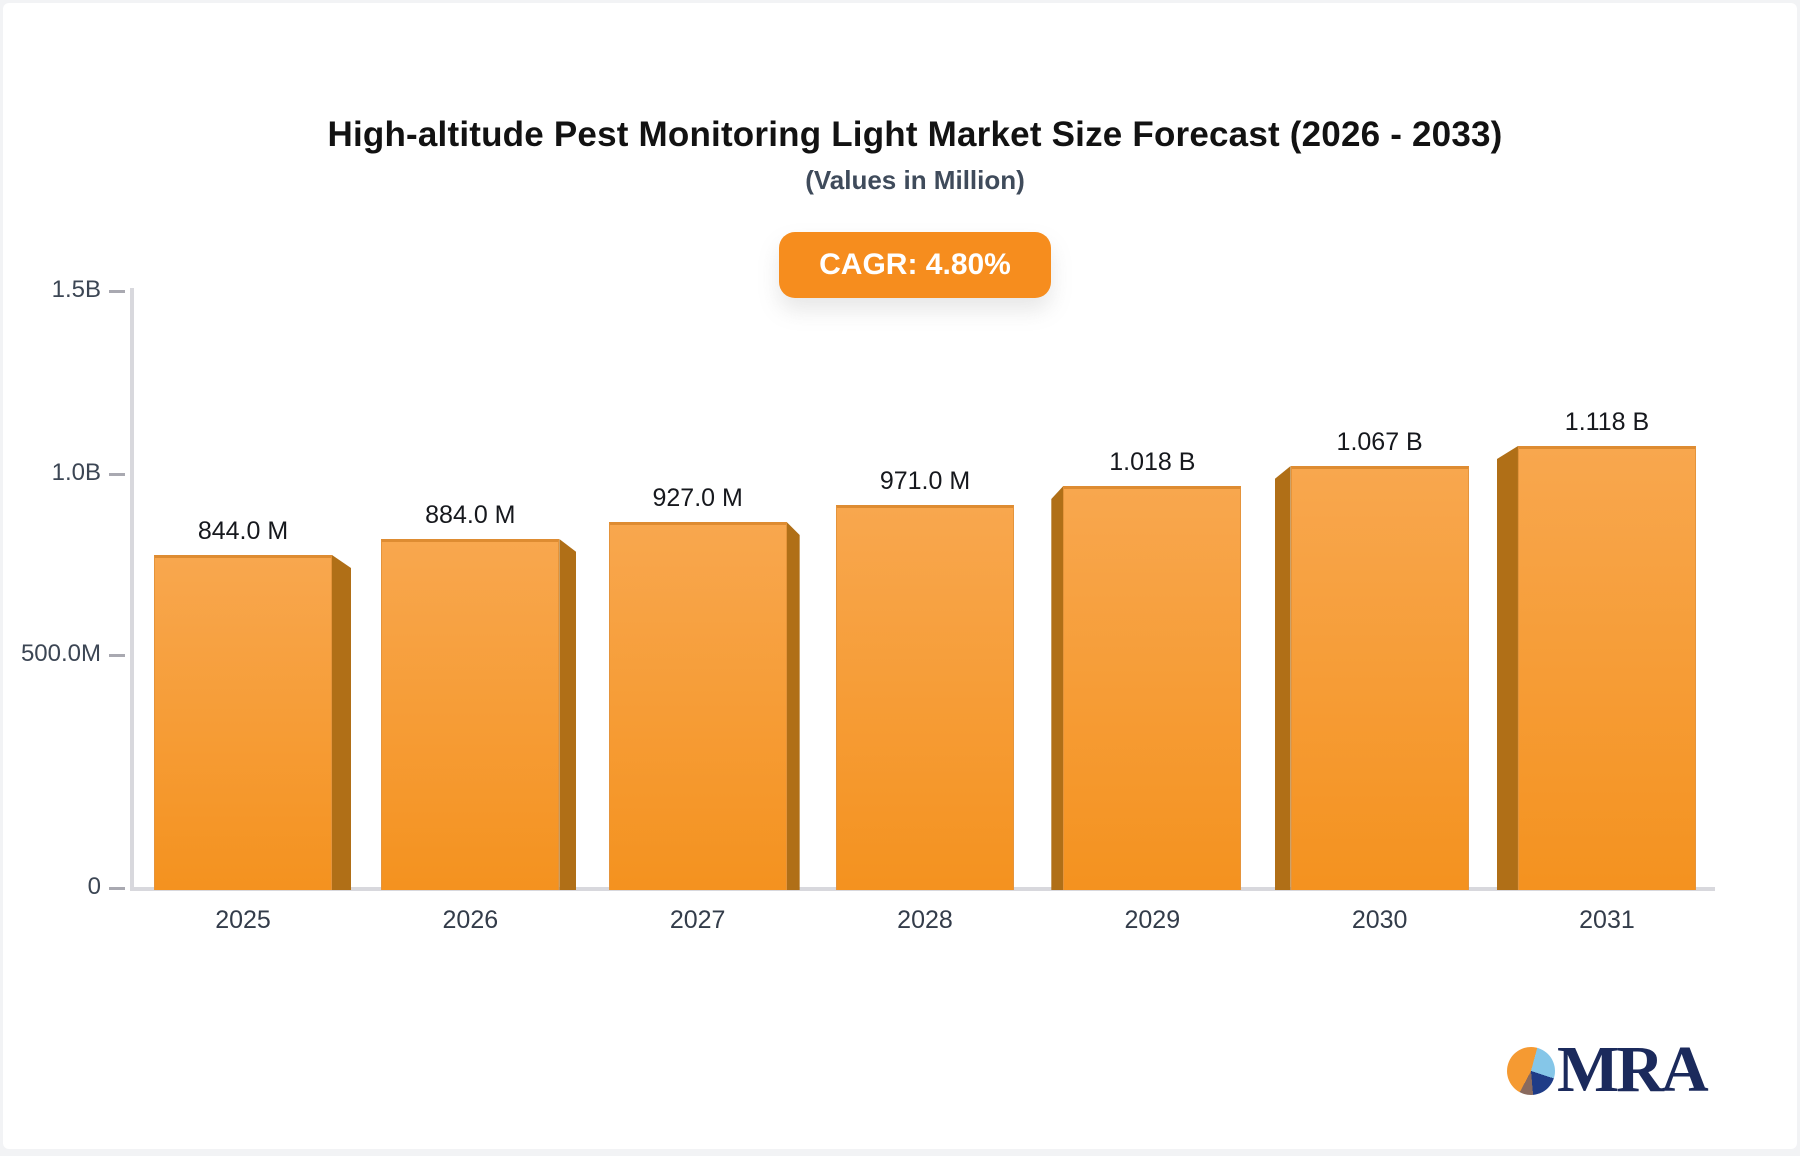  I want to click on y-axis-tick-label: 0, so click(94, 886).